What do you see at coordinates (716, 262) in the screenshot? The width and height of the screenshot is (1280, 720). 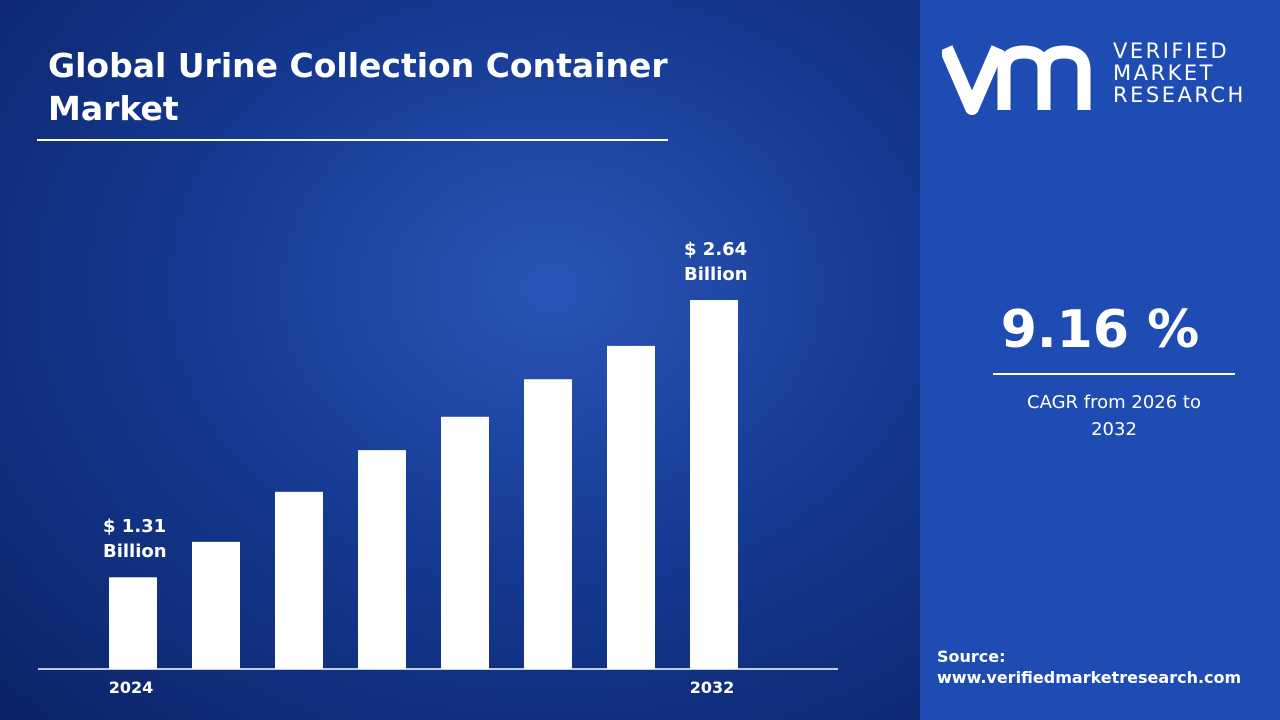 I see `value-label: $ 2.64 Billion` at bounding box center [716, 262].